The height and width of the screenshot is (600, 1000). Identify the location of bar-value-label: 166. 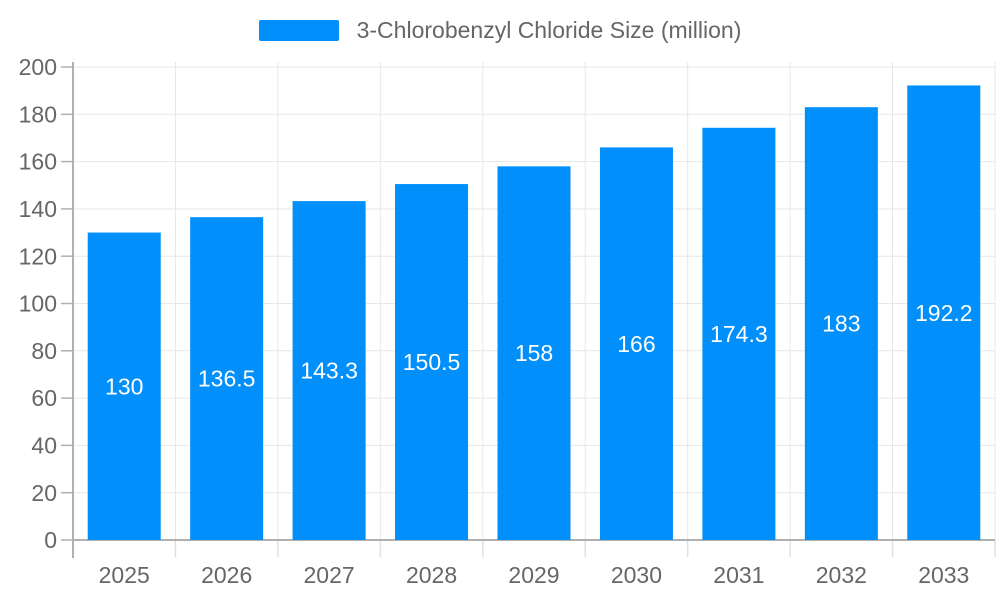
(636, 344).